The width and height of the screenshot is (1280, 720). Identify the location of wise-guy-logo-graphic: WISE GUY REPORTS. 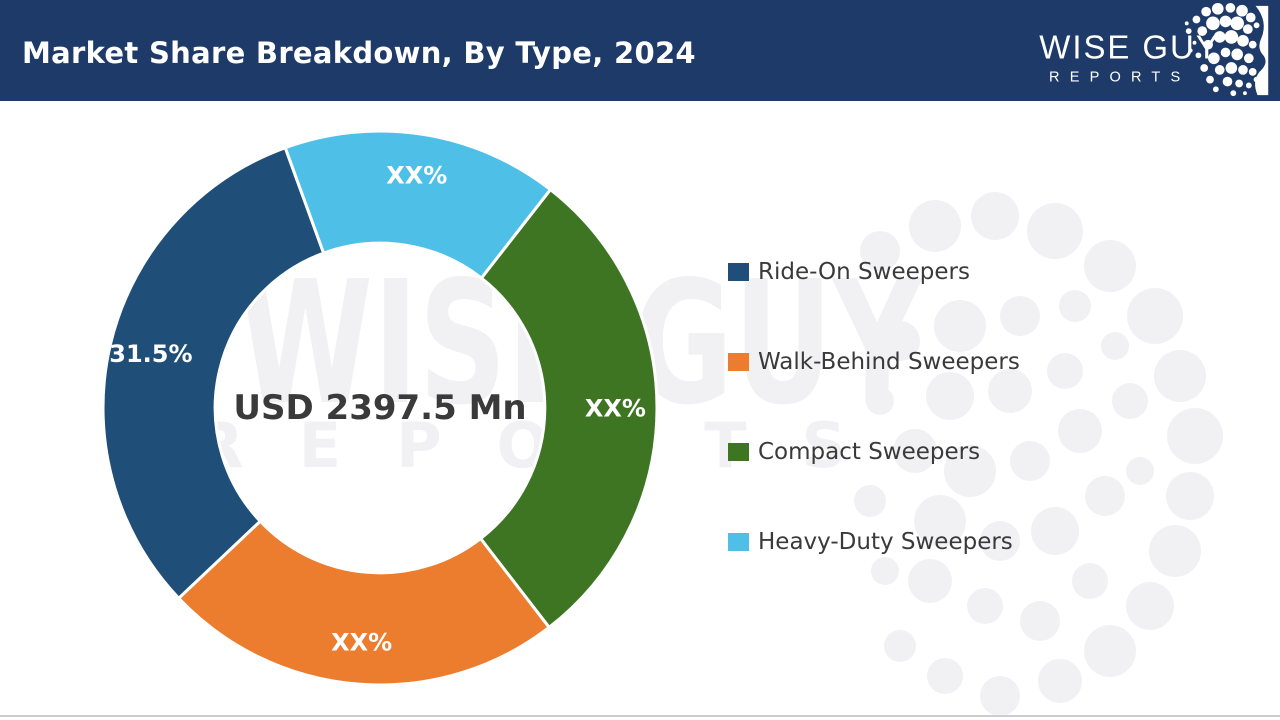
(1154, 49).